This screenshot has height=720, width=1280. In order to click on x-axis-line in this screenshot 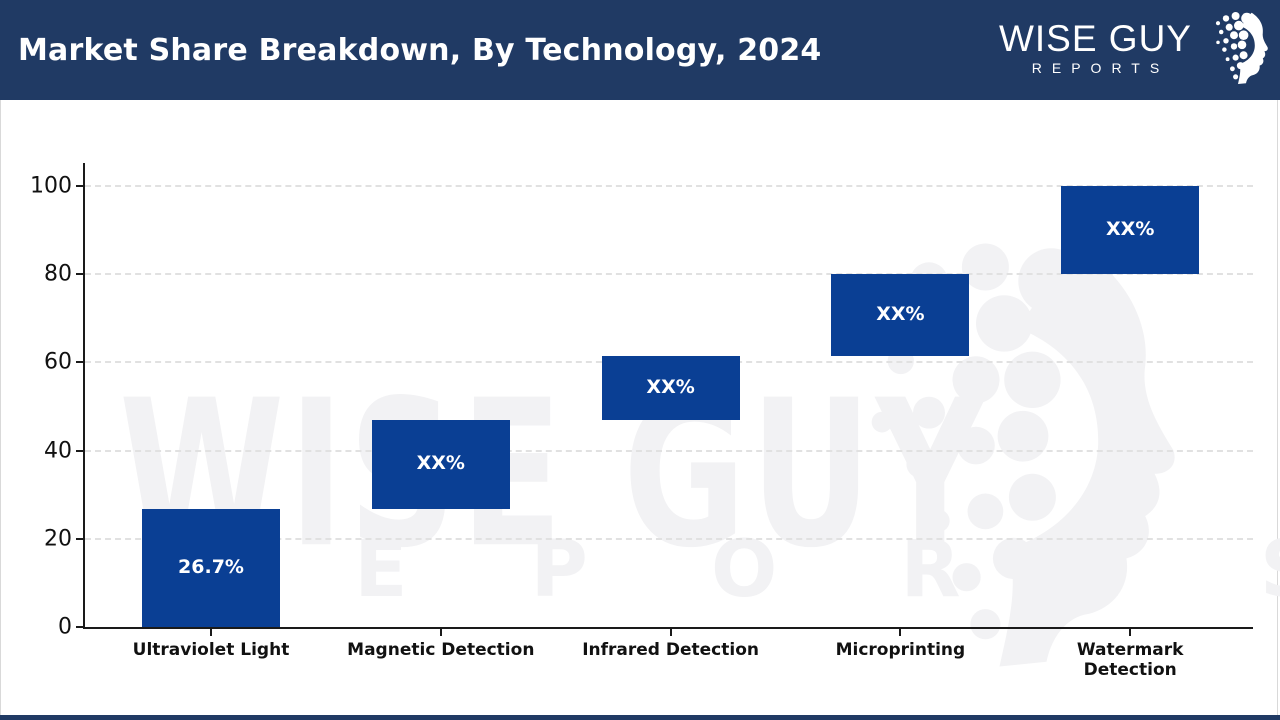, I will do `click(668, 628)`.